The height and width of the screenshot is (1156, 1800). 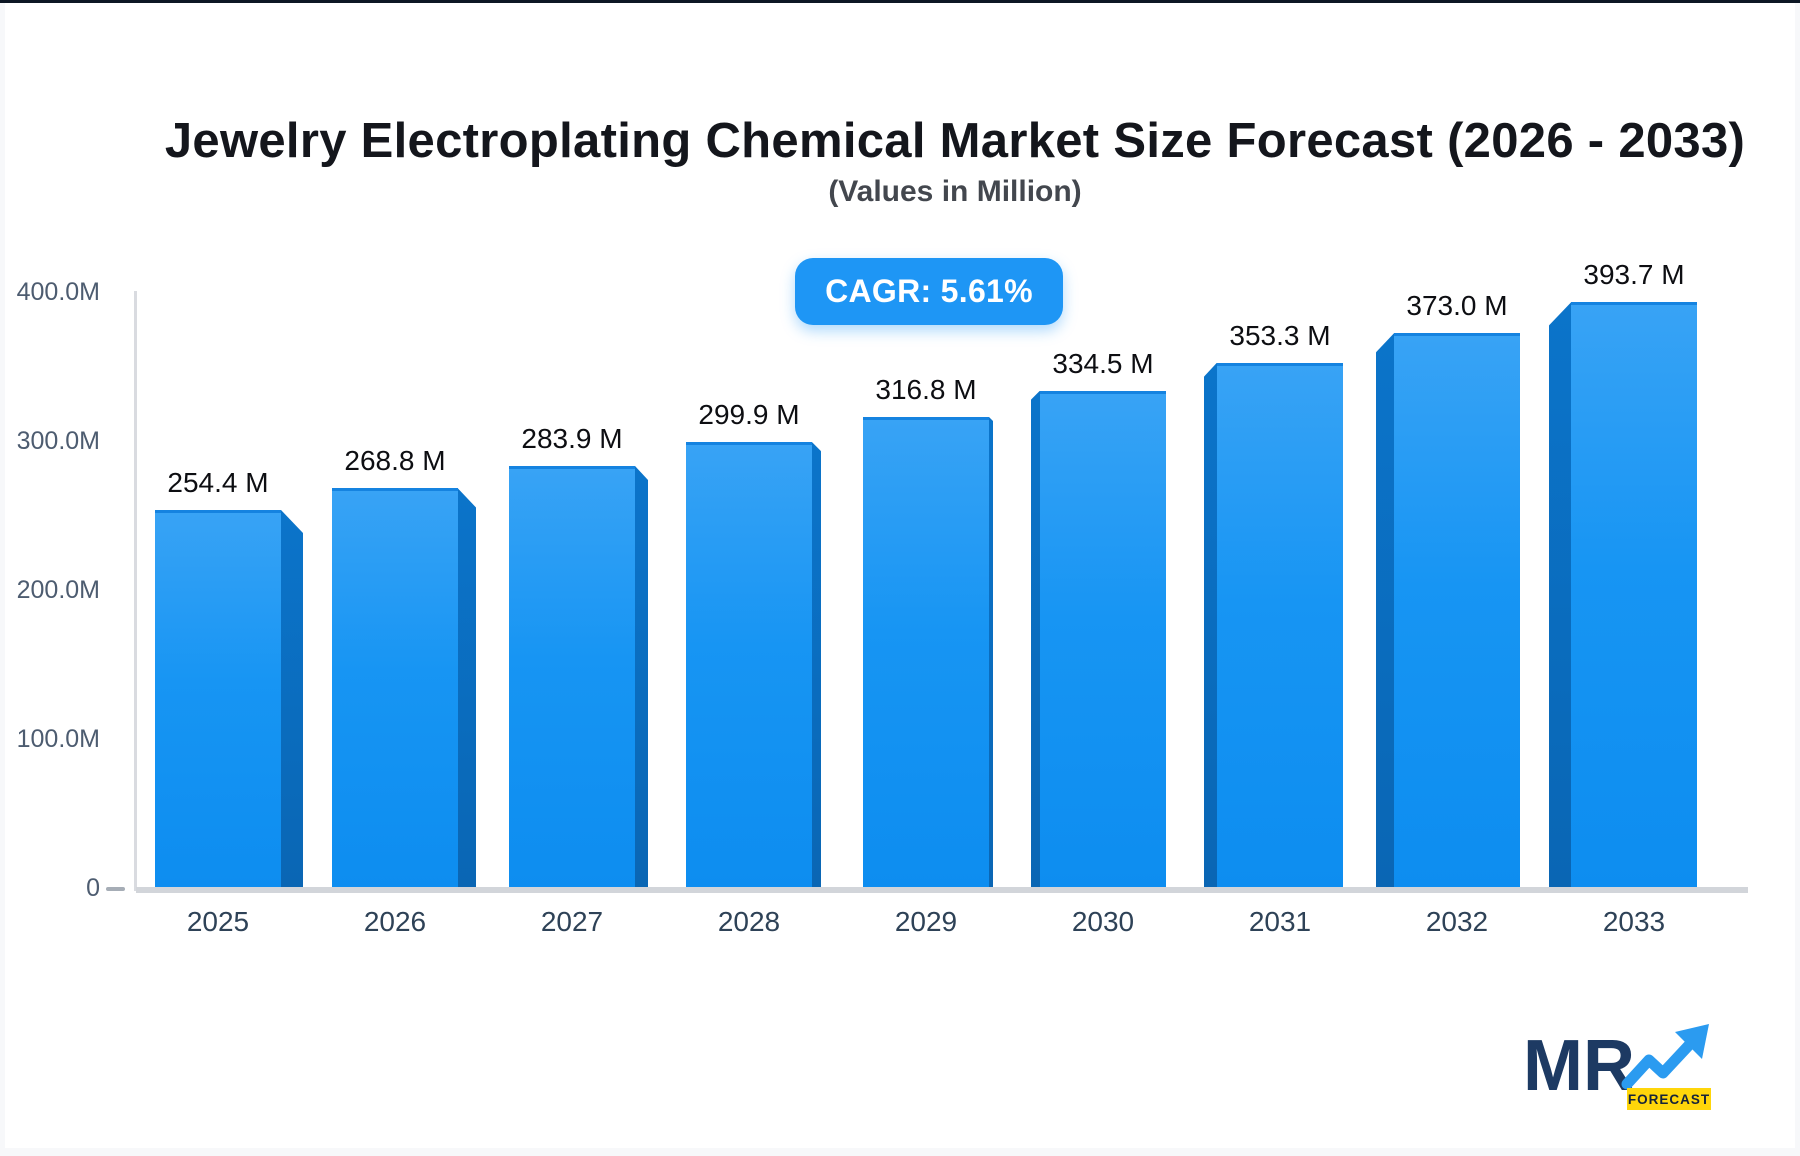 What do you see at coordinates (58, 292) in the screenshot?
I see `y-axis-label: 400.0M` at bounding box center [58, 292].